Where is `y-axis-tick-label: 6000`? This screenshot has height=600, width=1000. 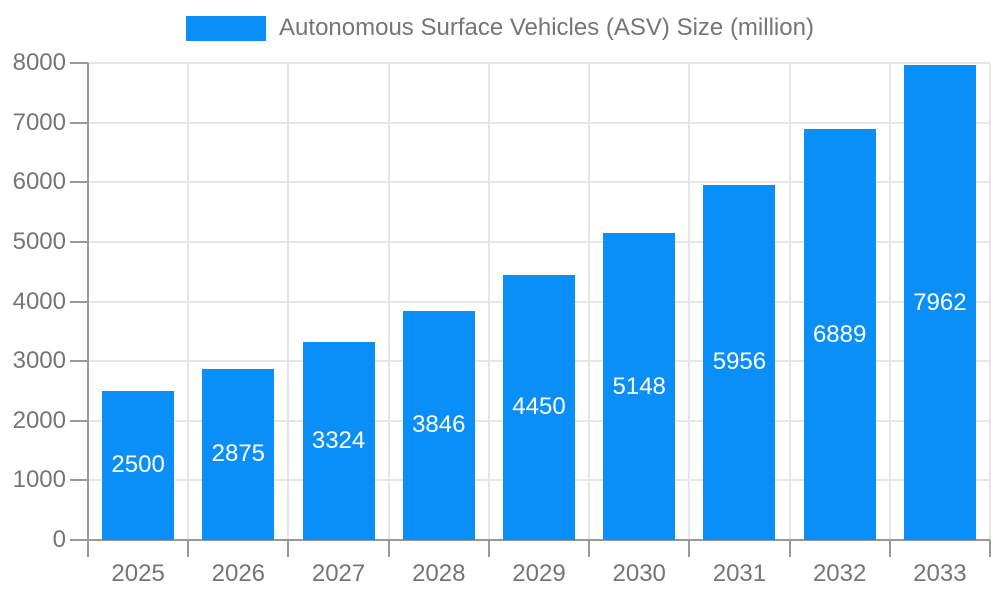 y-axis-tick-label: 6000 is located at coordinates (39, 182).